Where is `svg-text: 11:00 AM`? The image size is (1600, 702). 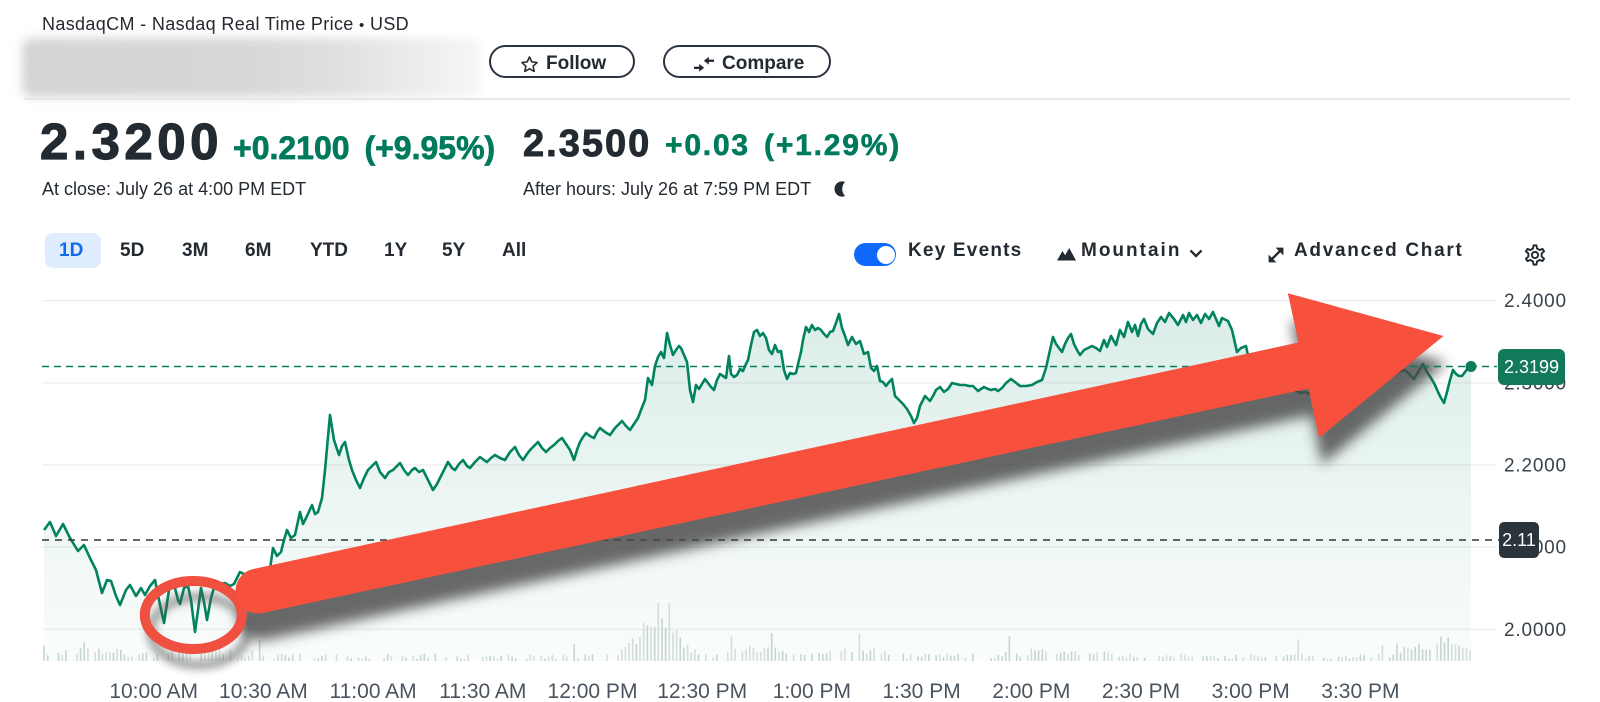
svg-text: 11:00 AM is located at coordinates (373, 691).